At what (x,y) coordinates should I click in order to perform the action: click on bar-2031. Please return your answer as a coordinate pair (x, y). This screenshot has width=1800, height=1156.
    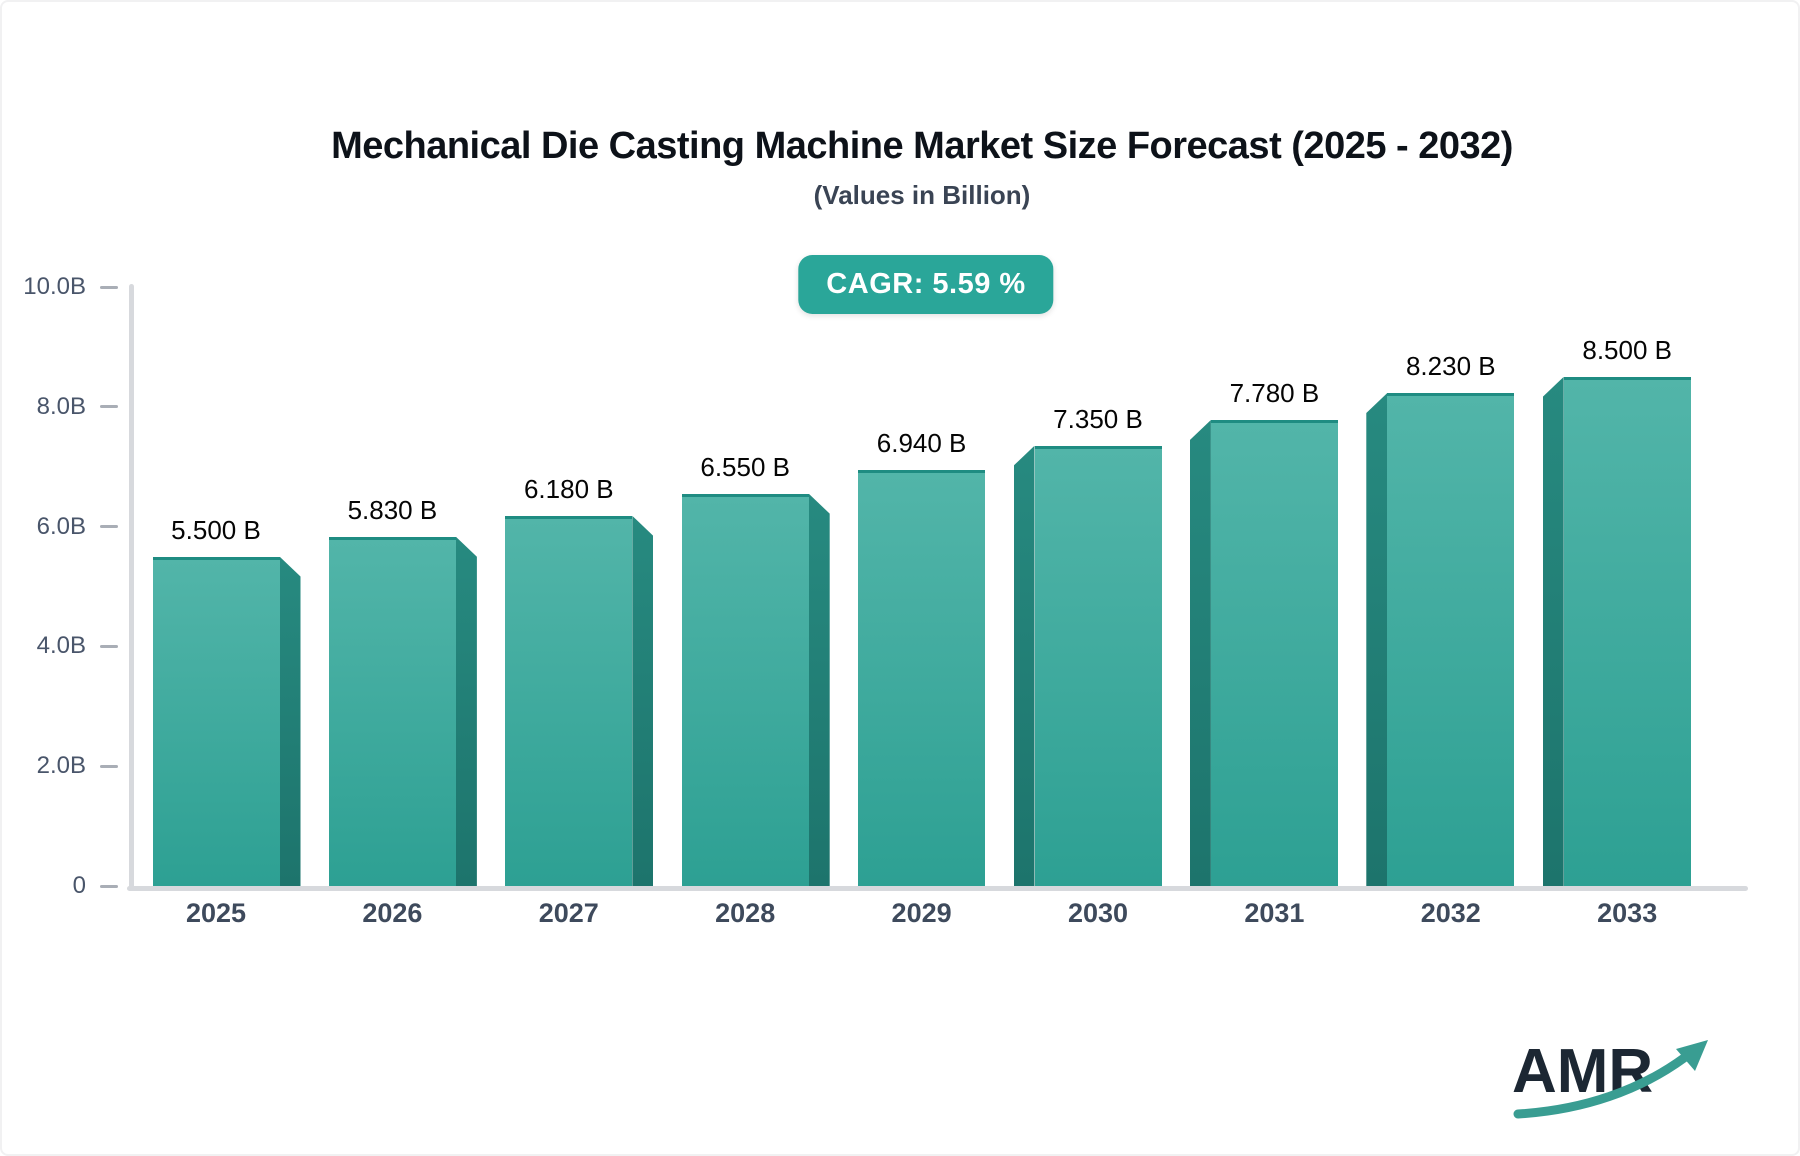
    Looking at the image, I should click on (1274, 652).